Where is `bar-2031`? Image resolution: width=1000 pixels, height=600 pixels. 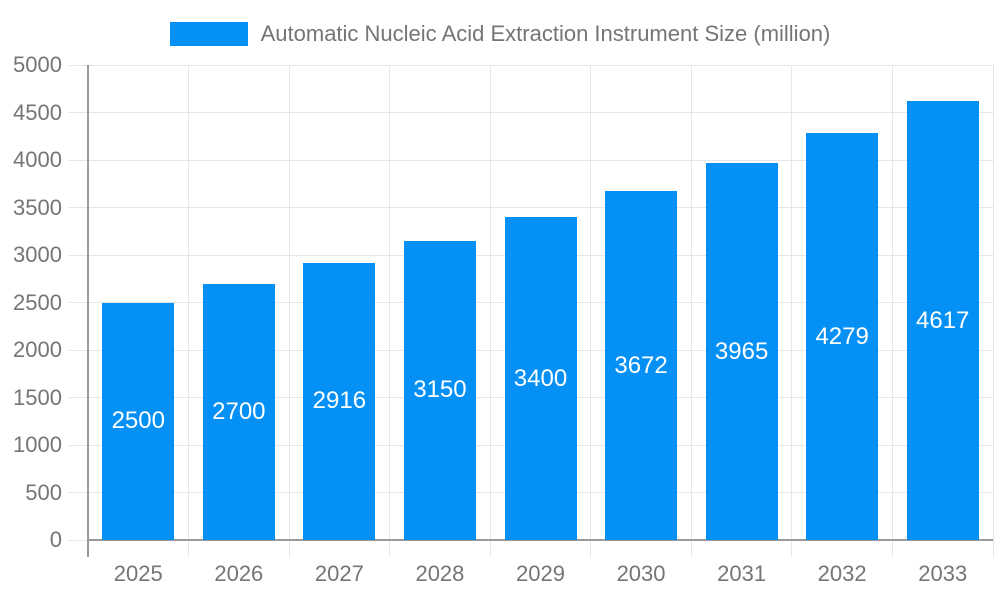 bar-2031 is located at coordinates (741, 351).